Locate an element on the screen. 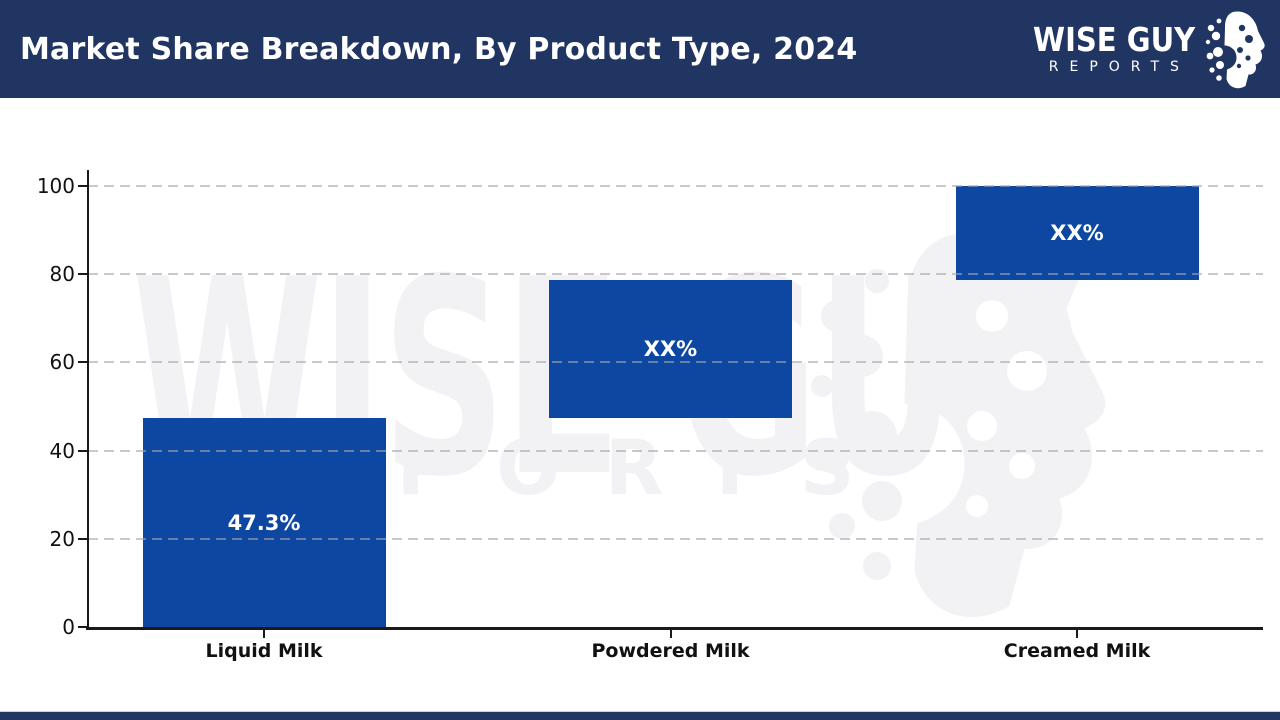  bar-liquid-milk is located at coordinates (264, 522).